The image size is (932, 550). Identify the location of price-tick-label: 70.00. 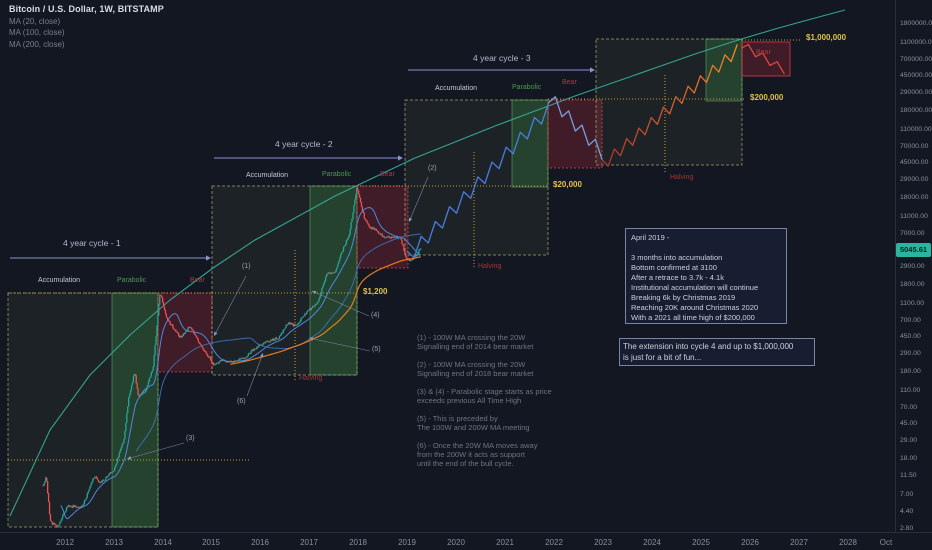
(909, 407).